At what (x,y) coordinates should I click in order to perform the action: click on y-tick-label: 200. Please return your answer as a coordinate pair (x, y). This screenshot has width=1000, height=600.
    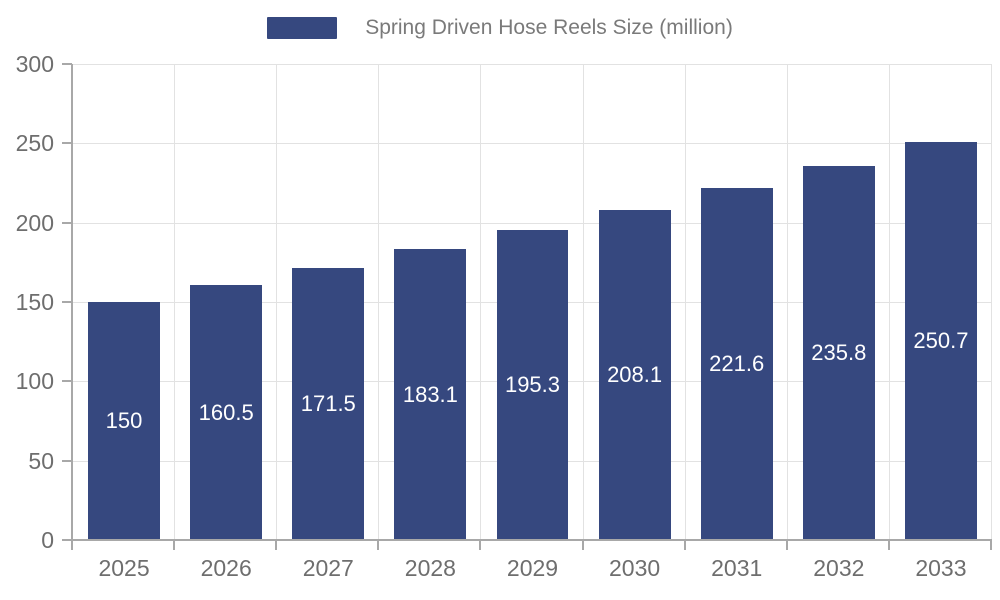
    Looking at the image, I should click on (34, 222).